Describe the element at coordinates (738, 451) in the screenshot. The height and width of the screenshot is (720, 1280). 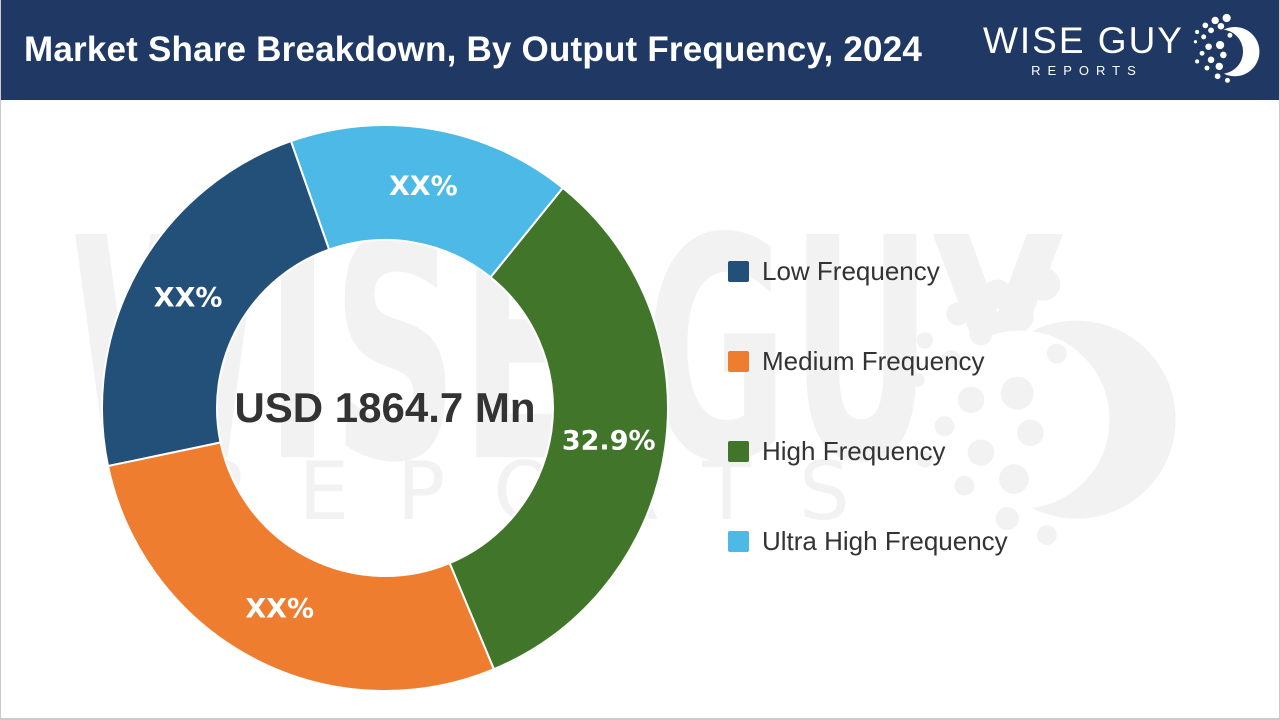
I see `legend-swatch-high-frequency` at that location.